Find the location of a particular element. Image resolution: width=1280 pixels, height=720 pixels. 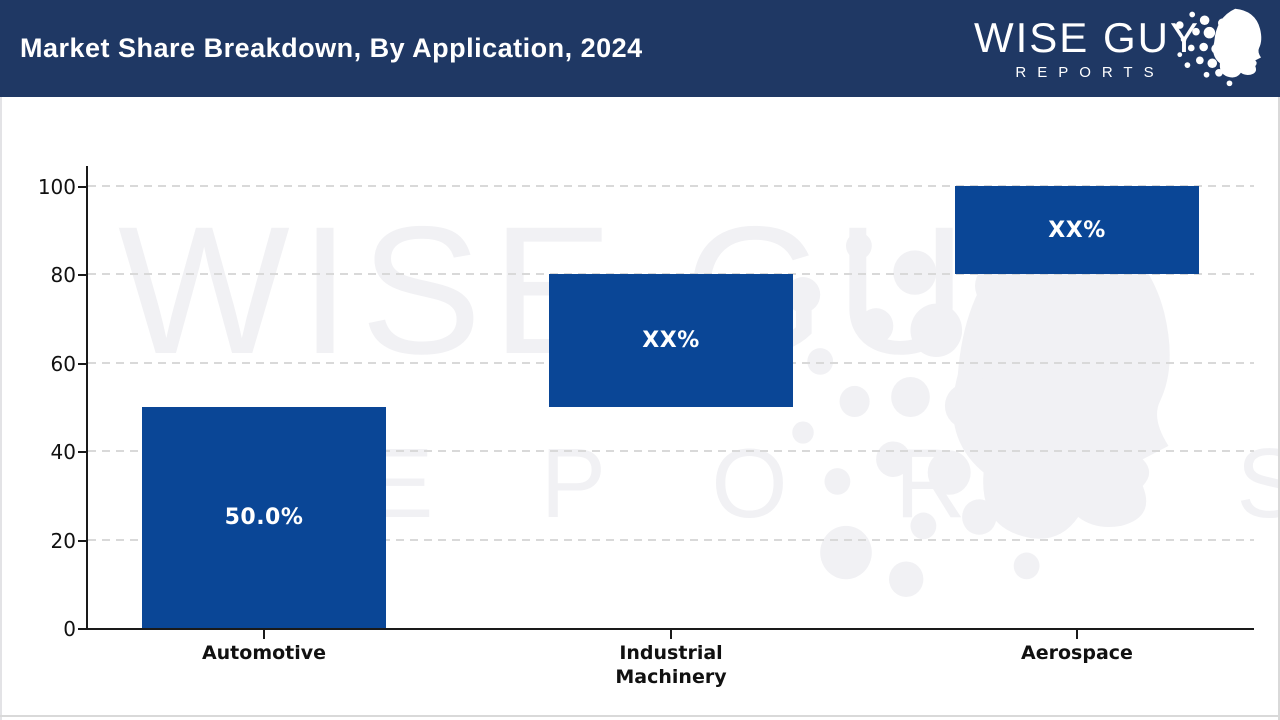

y-tick-label: 0 is located at coordinates (69, 629).